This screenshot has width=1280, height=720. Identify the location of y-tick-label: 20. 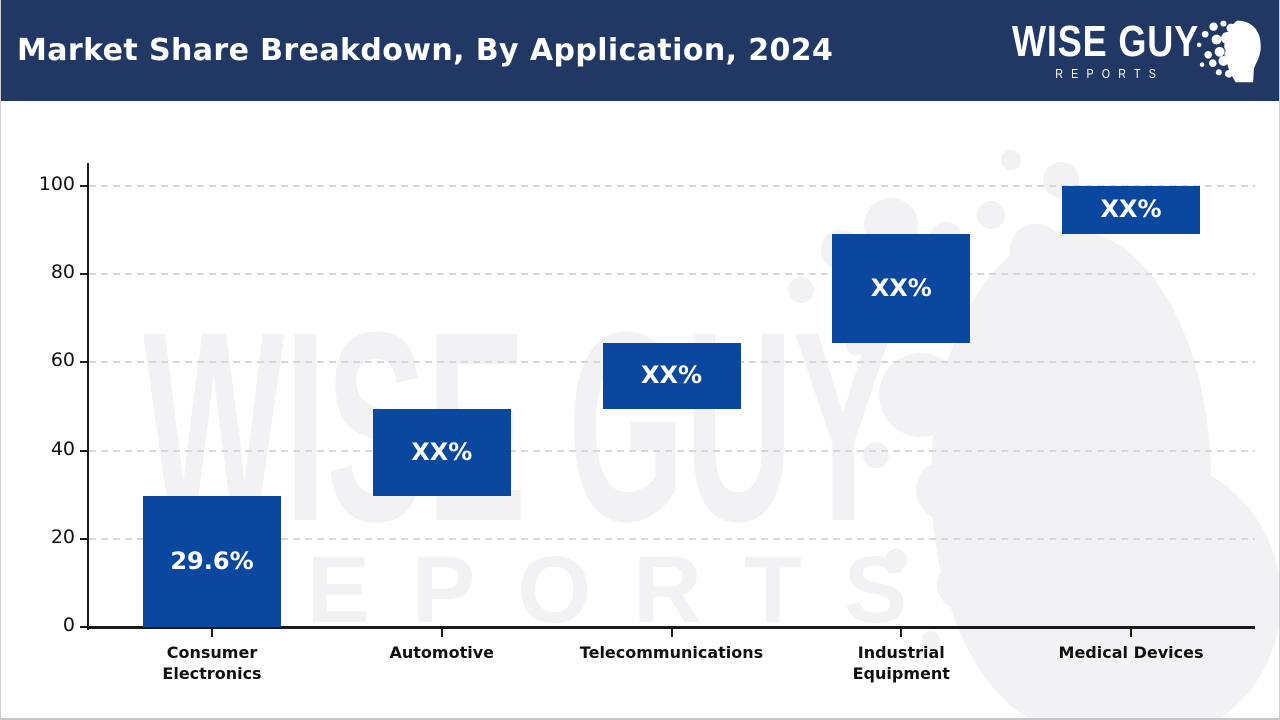
(62, 536).